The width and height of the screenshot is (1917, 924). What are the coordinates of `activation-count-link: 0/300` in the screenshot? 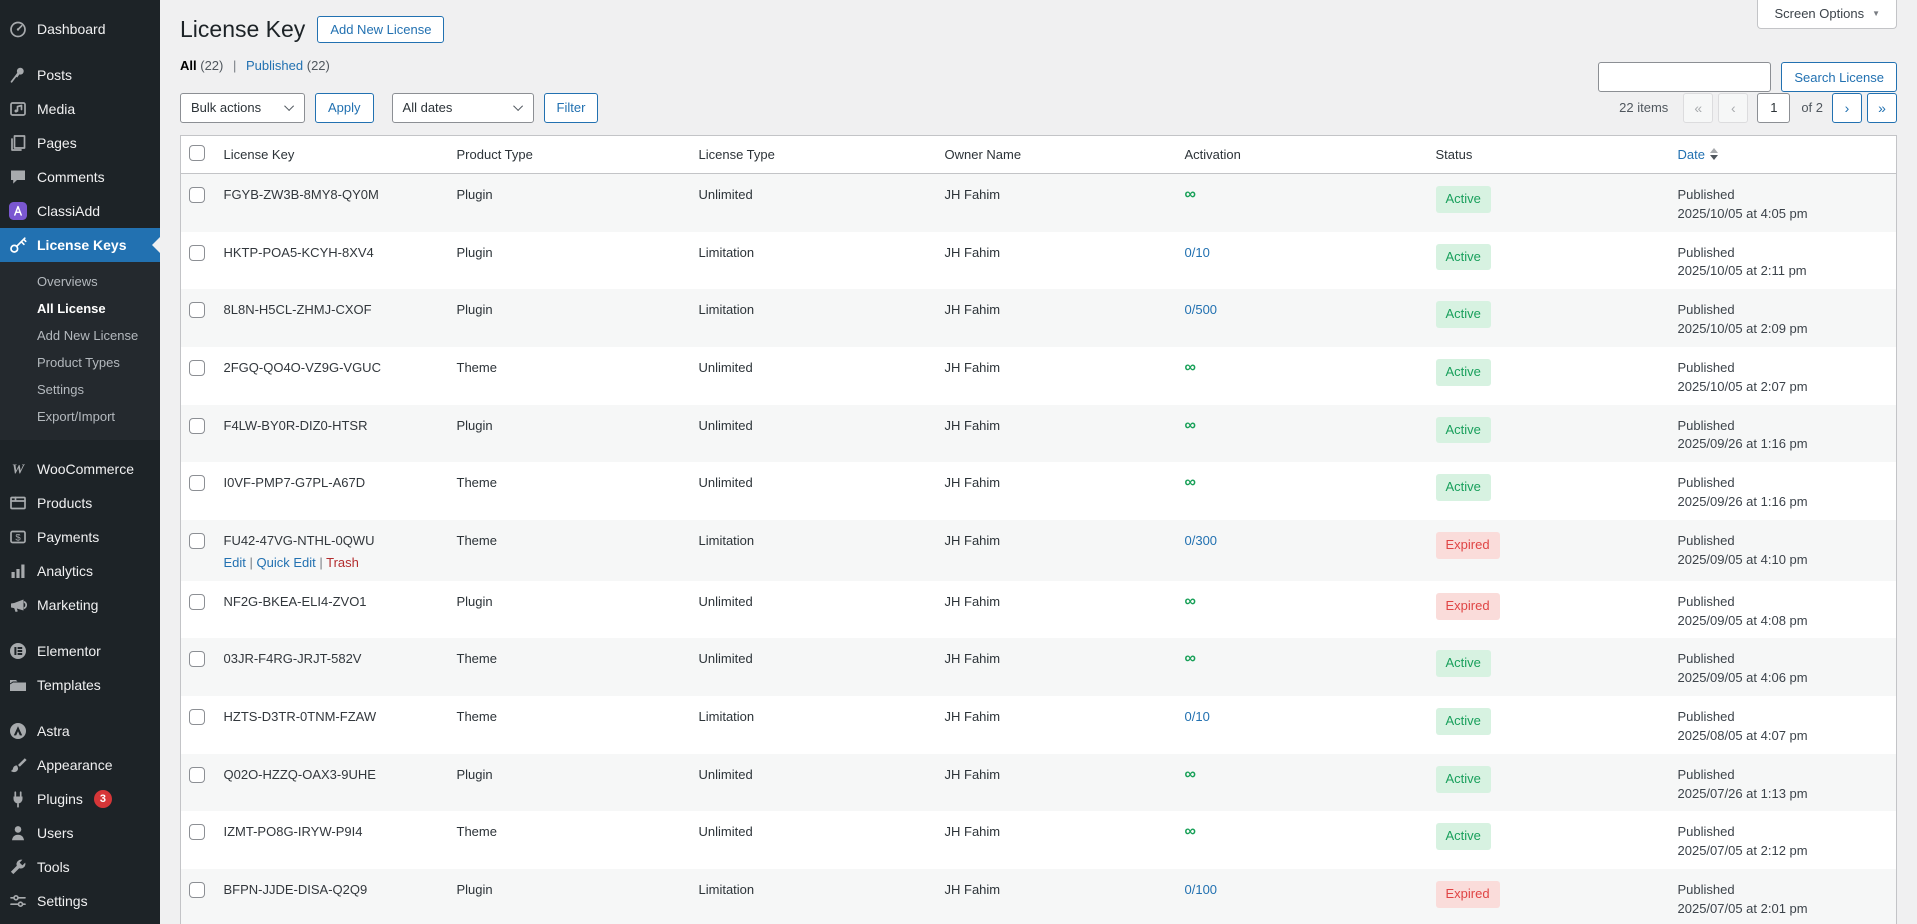 It's located at (1201, 541).